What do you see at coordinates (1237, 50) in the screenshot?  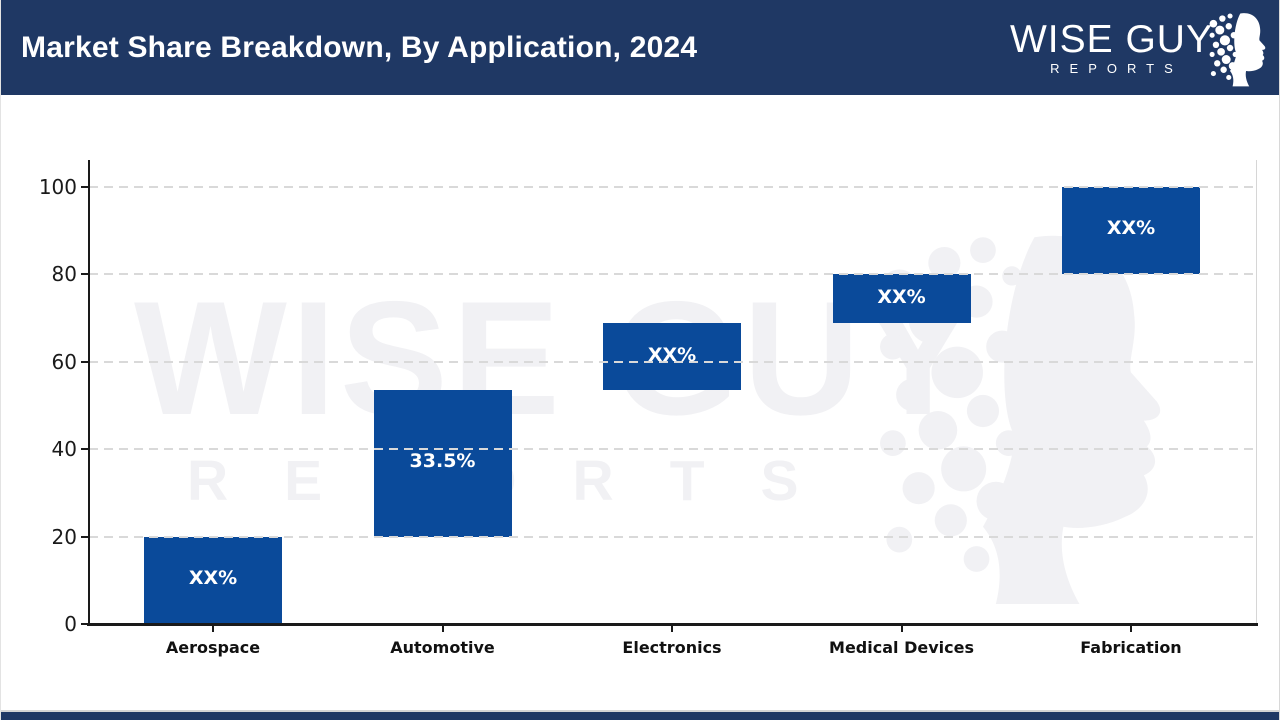 I see `logo-face-icon` at bounding box center [1237, 50].